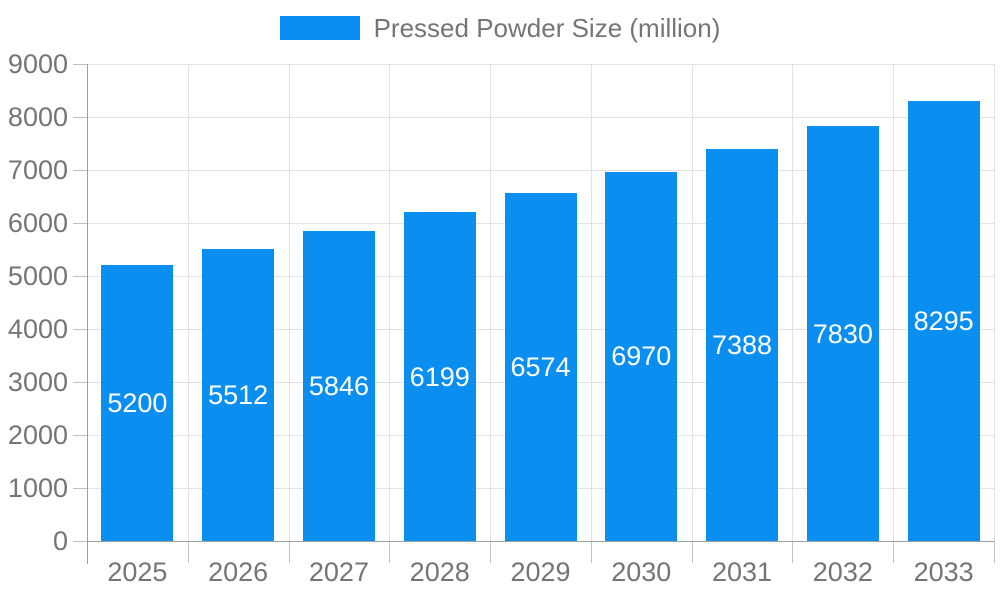 Image resolution: width=1000 pixels, height=600 pixels. What do you see at coordinates (842, 572) in the screenshot?
I see `x-axis-label: 2032` at bounding box center [842, 572].